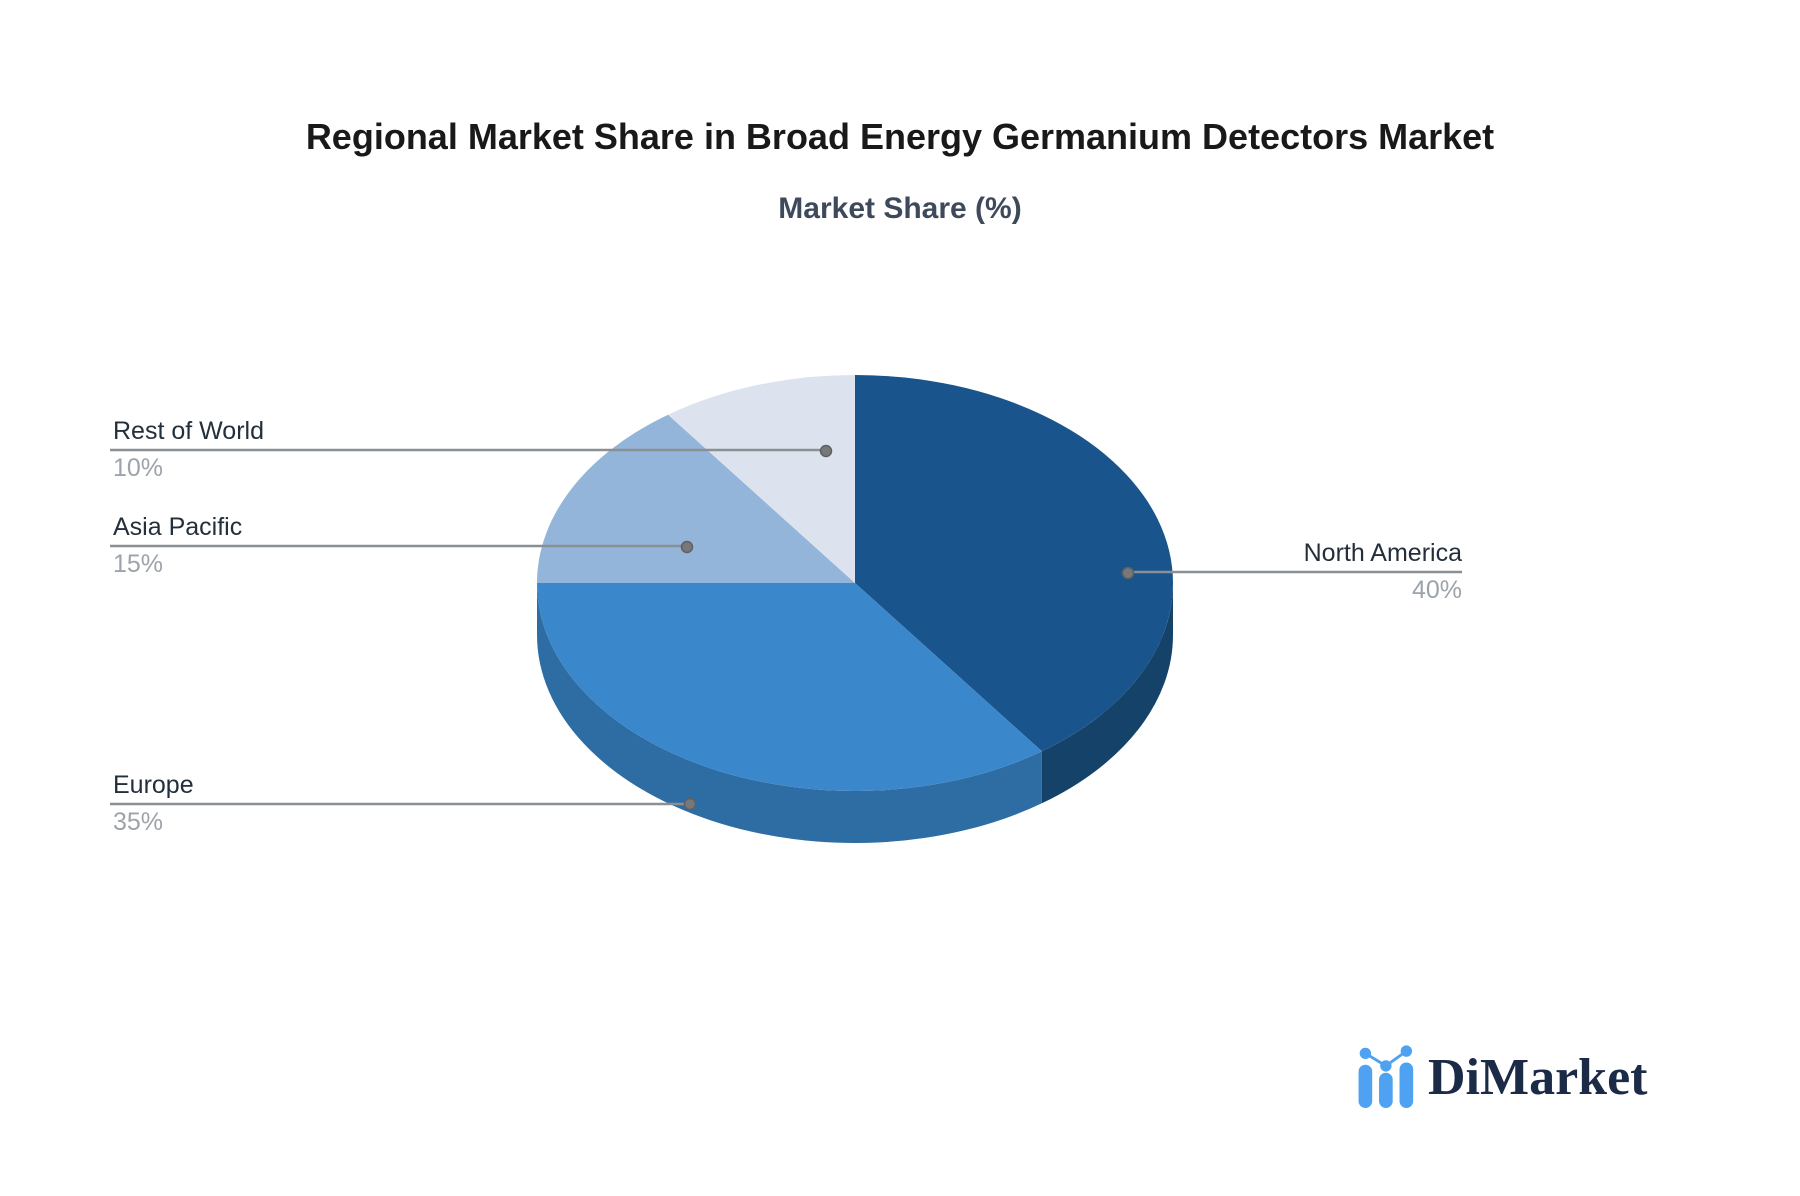 Image resolution: width=1800 pixels, height=1196 pixels. I want to click on callout-north-america: North America 40%, so click(1383, 571).